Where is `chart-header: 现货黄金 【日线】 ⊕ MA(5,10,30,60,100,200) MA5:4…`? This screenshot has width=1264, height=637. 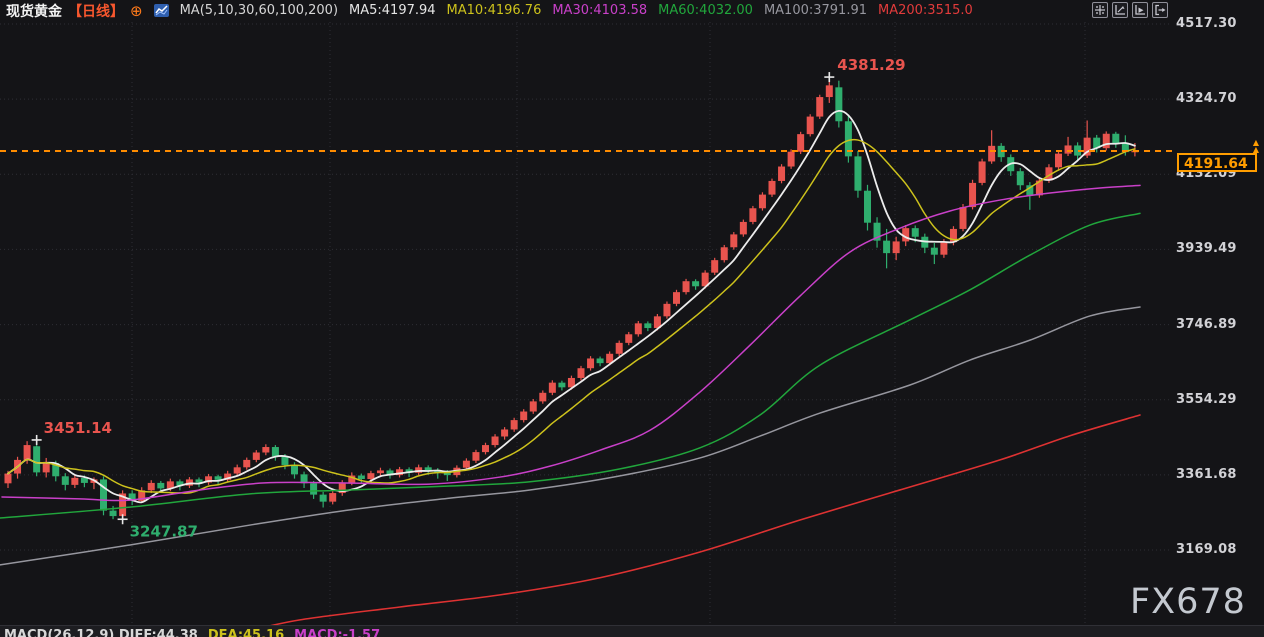 chart-header: 现货黄金 【日线】 ⊕ MA(5,10,30,60,100,200) MA5:4… is located at coordinates (489, 10).